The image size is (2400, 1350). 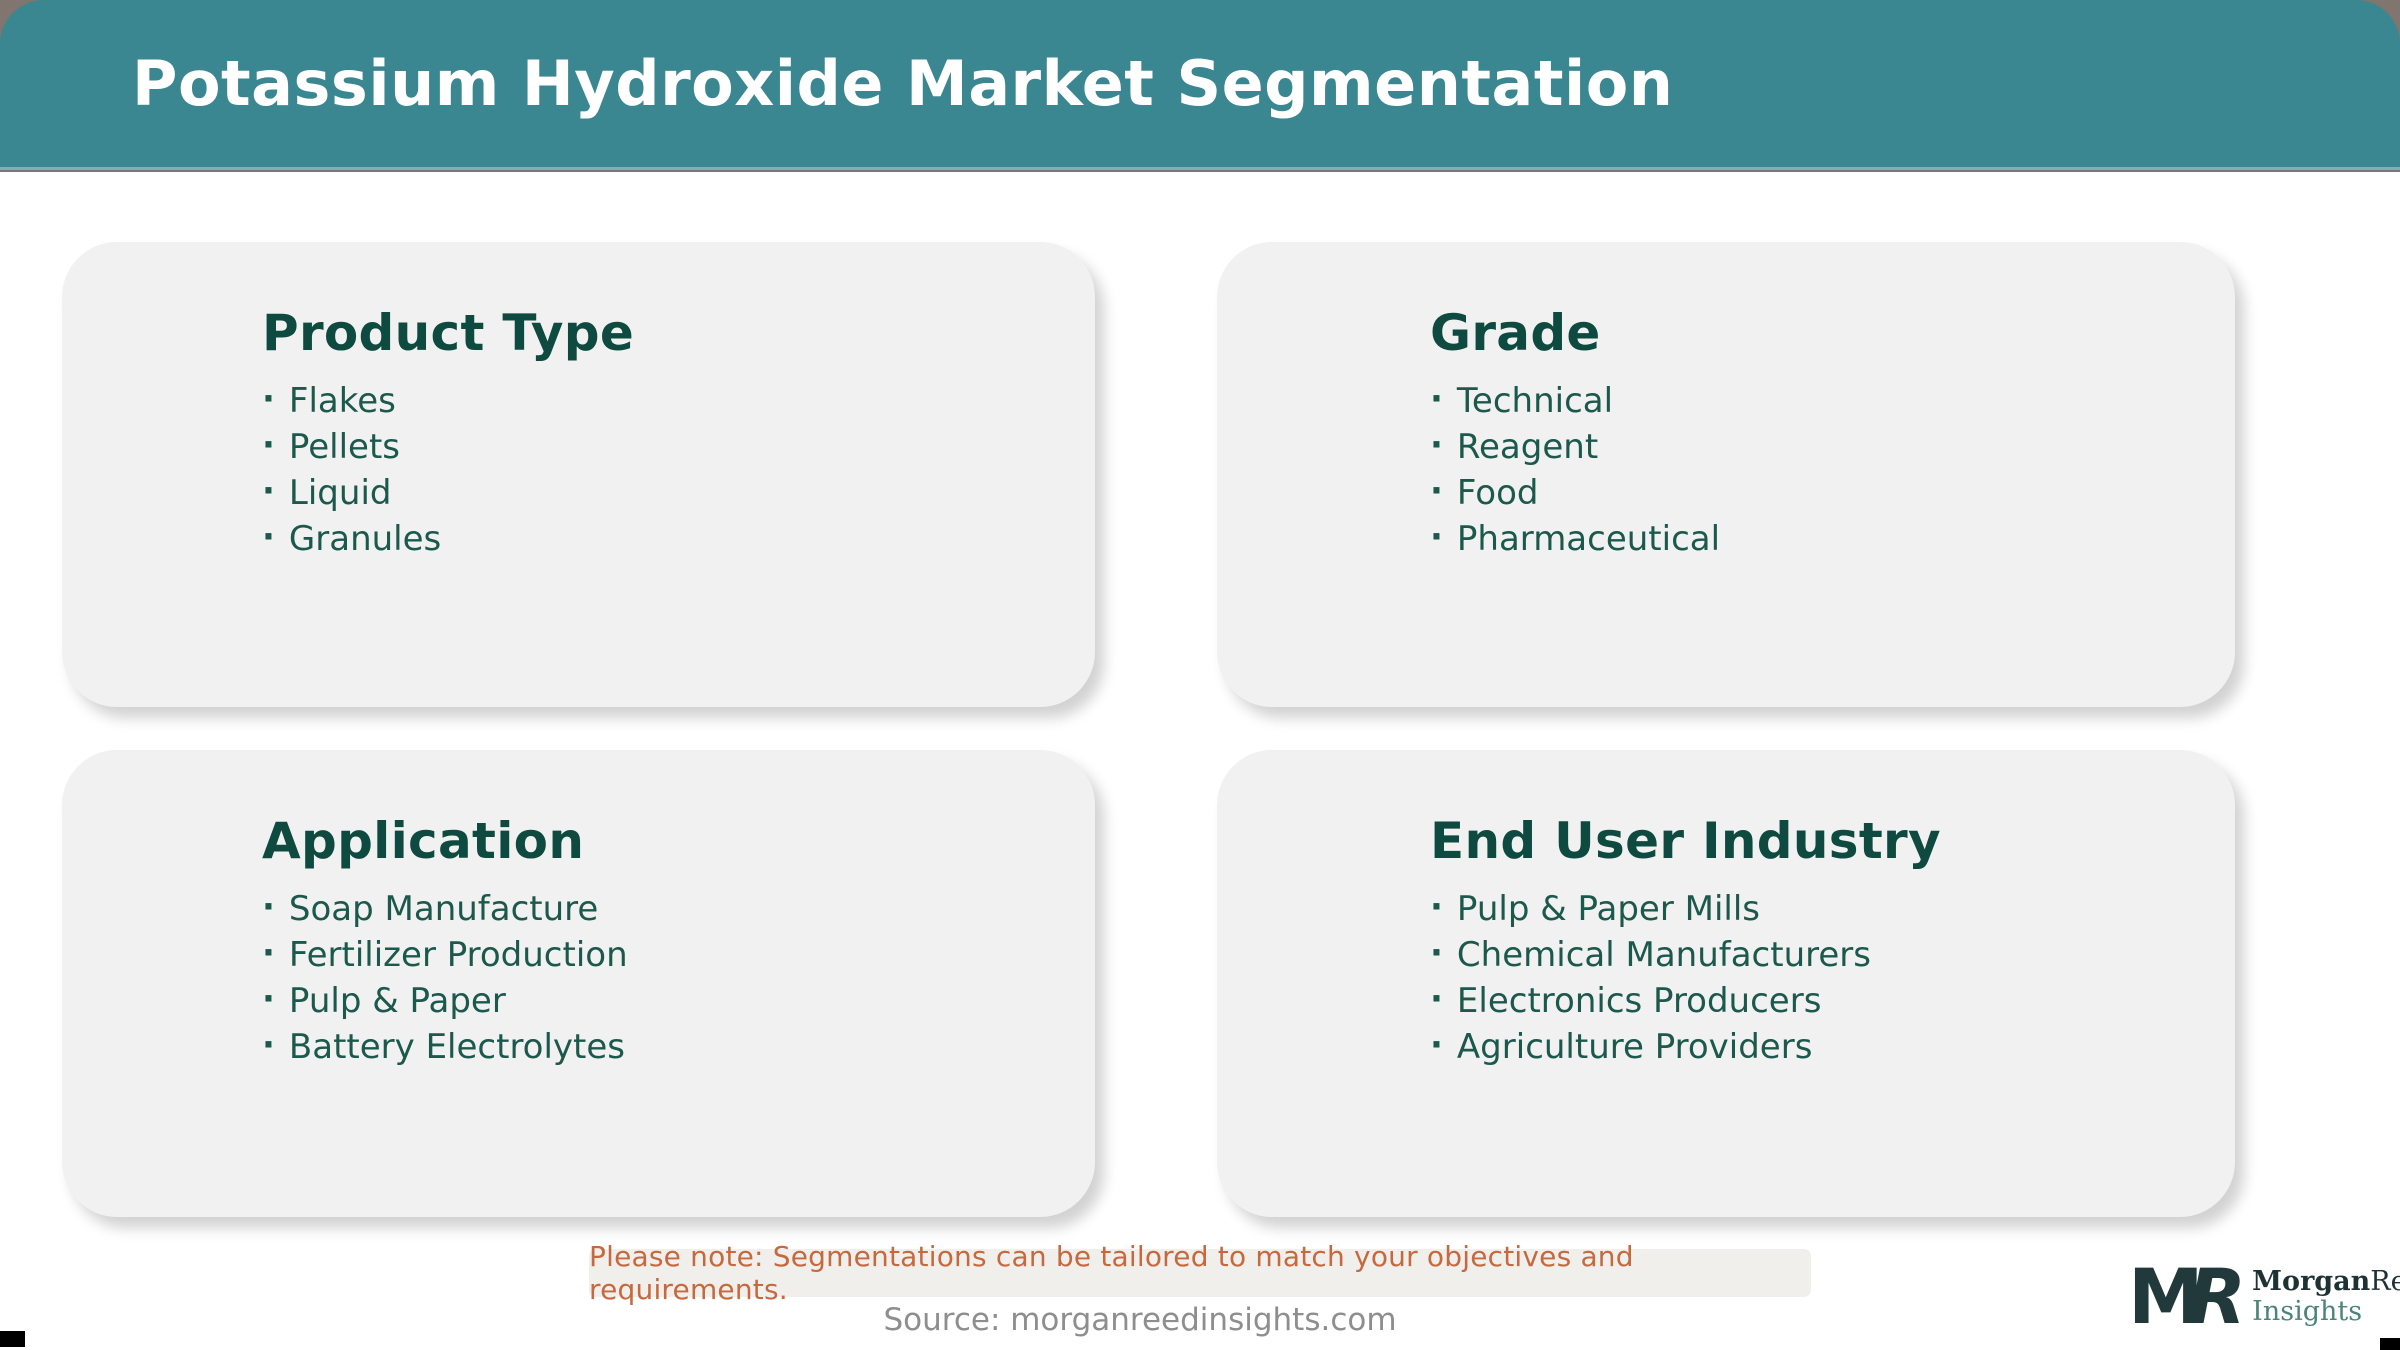 What do you see at coordinates (658, 539) in the screenshot?
I see `list-item: · Granules` at bounding box center [658, 539].